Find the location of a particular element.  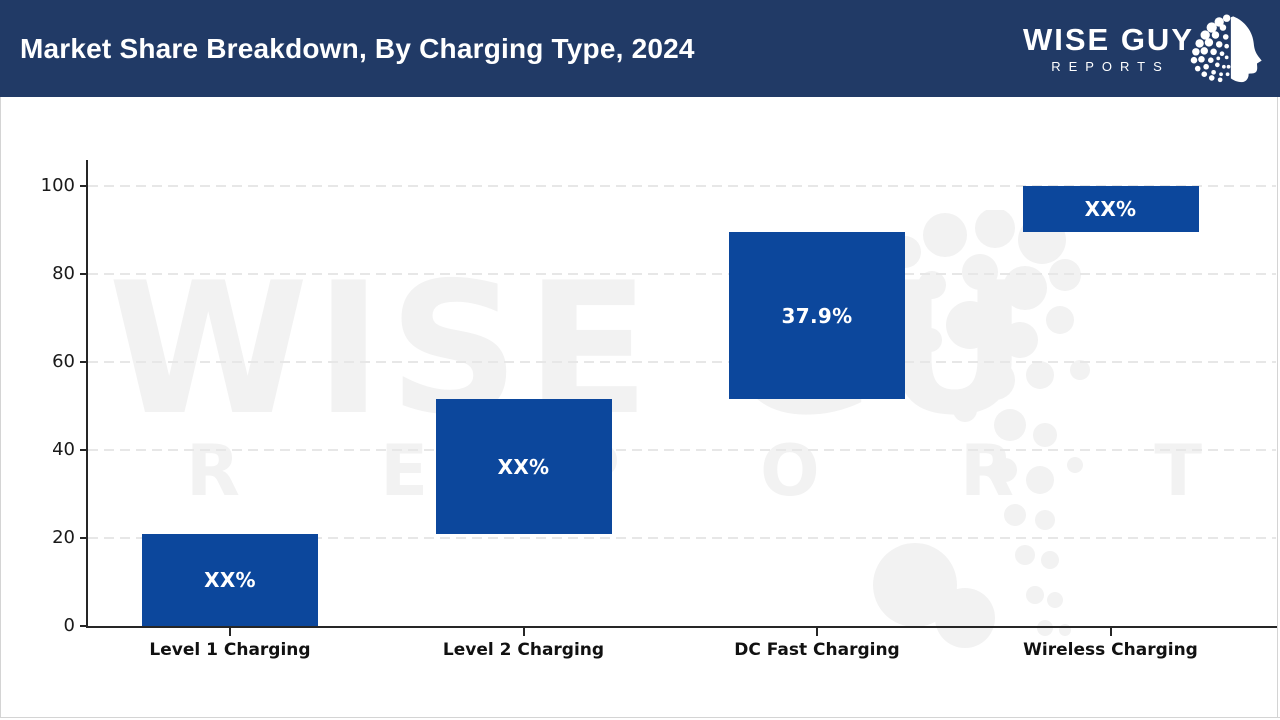

bar-level-2-charging: XX% is located at coordinates (523, 466).